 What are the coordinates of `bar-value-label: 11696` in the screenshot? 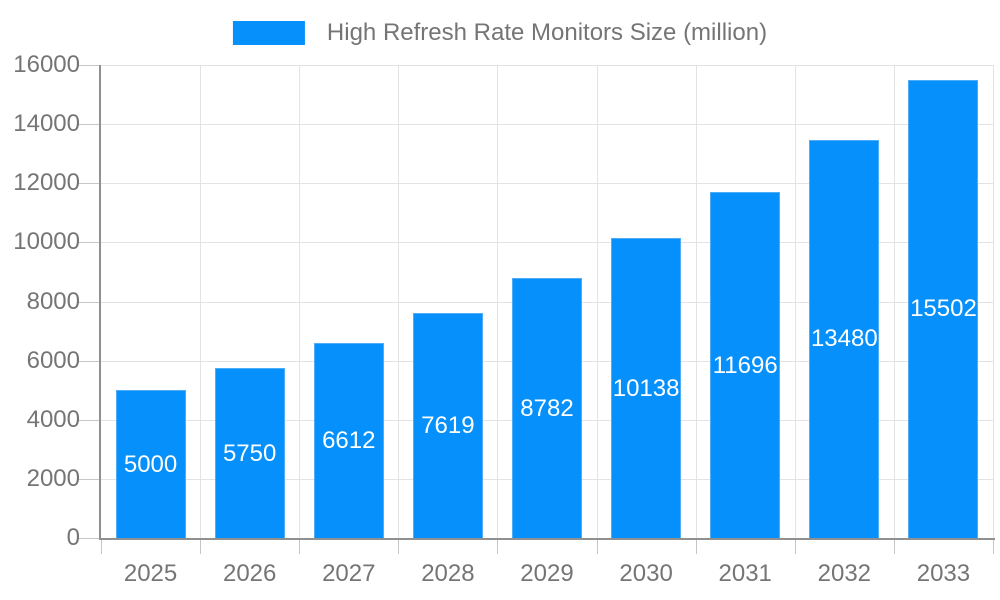 It's located at (745, 365).